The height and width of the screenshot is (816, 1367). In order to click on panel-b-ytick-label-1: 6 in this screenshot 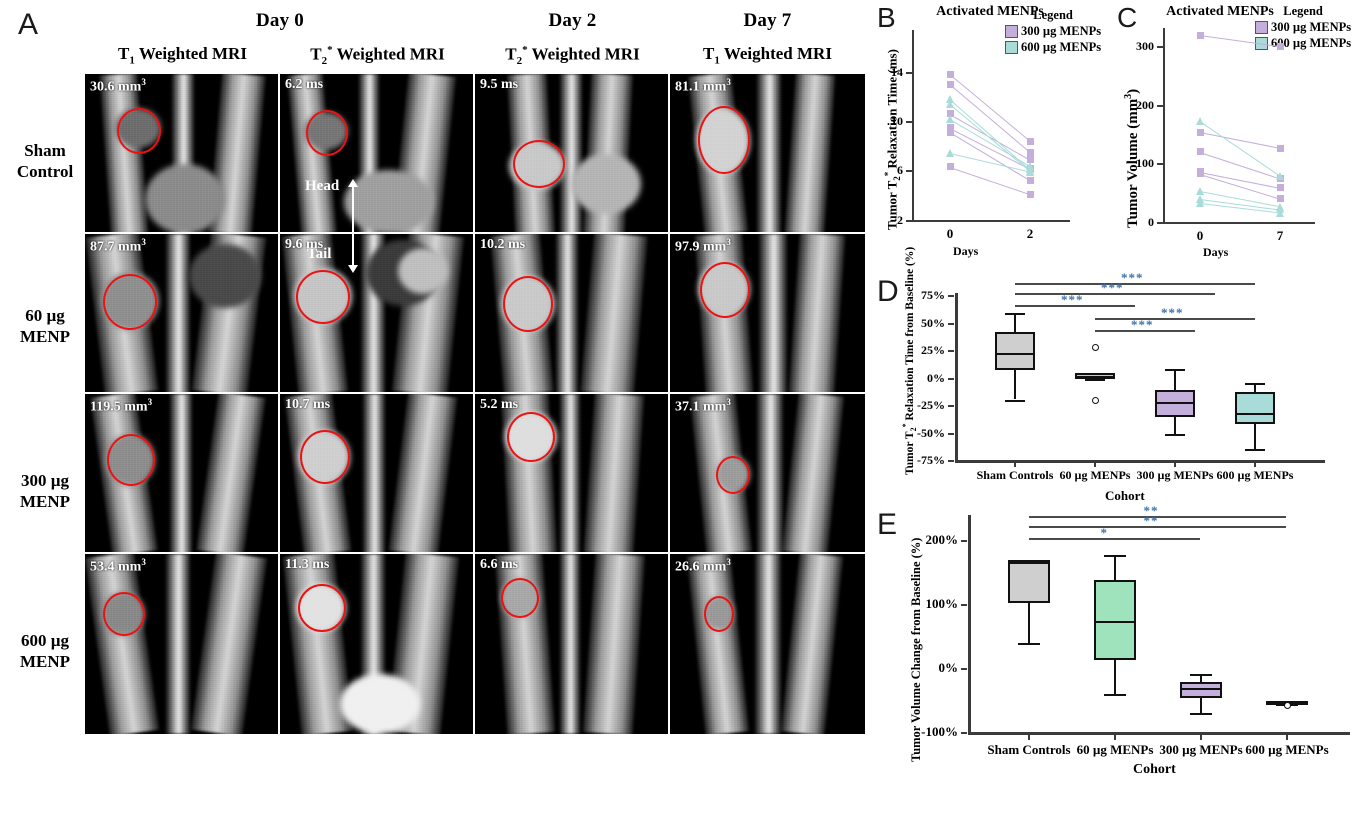, I will do `click(900, 170)`.